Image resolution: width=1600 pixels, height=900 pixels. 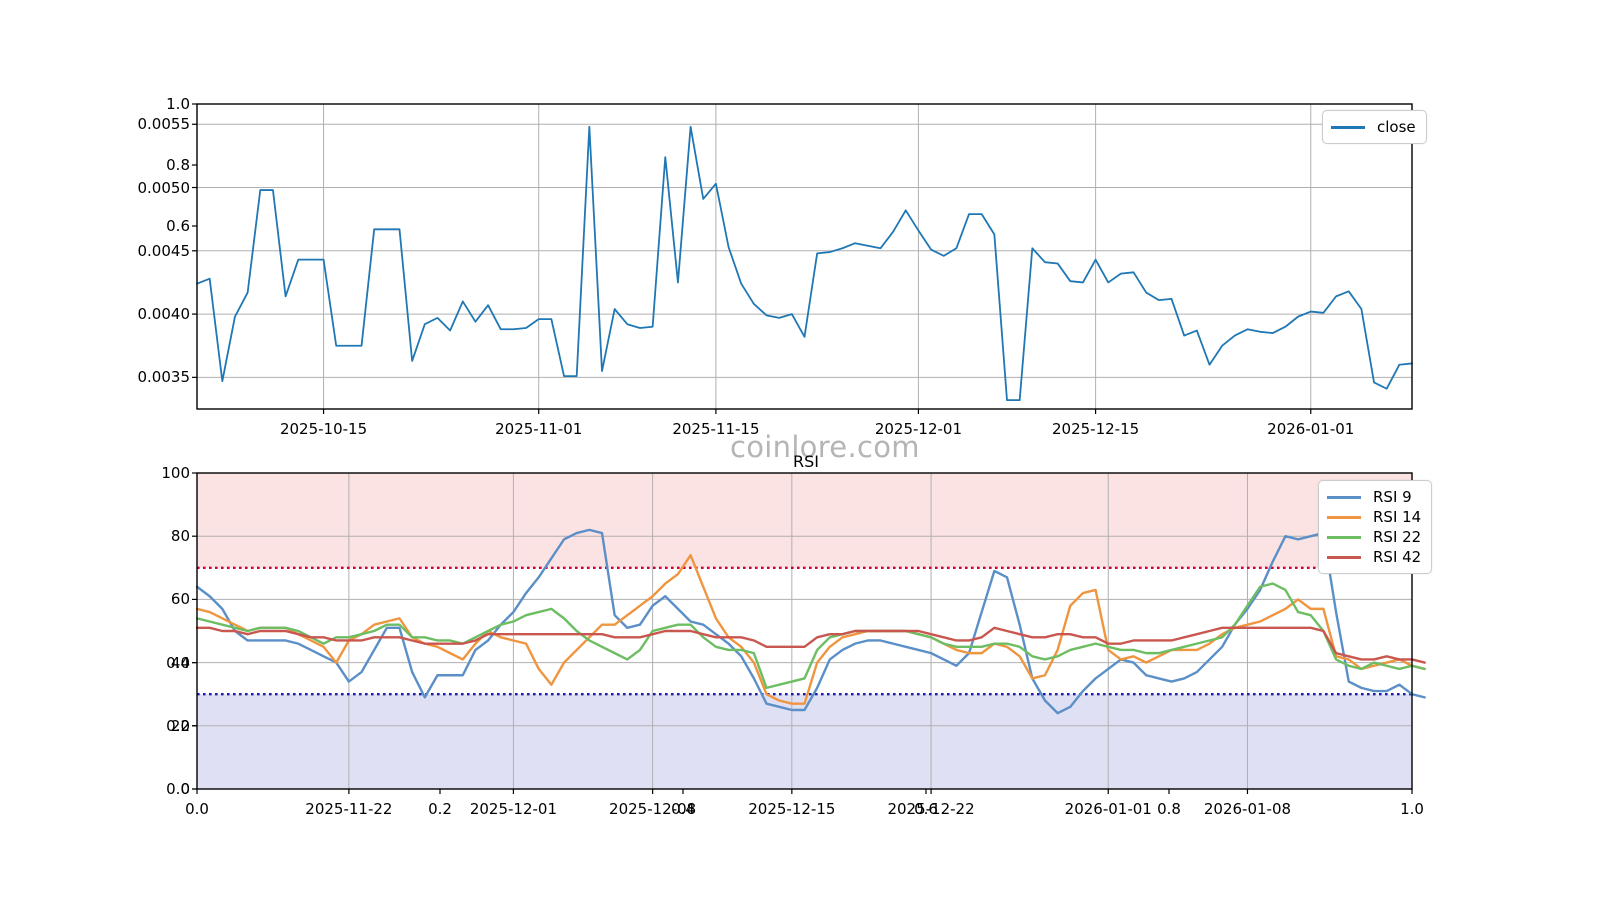 I want to click on xtick-label-rsi-secondary: 0.4, so click(x=683, y=809).